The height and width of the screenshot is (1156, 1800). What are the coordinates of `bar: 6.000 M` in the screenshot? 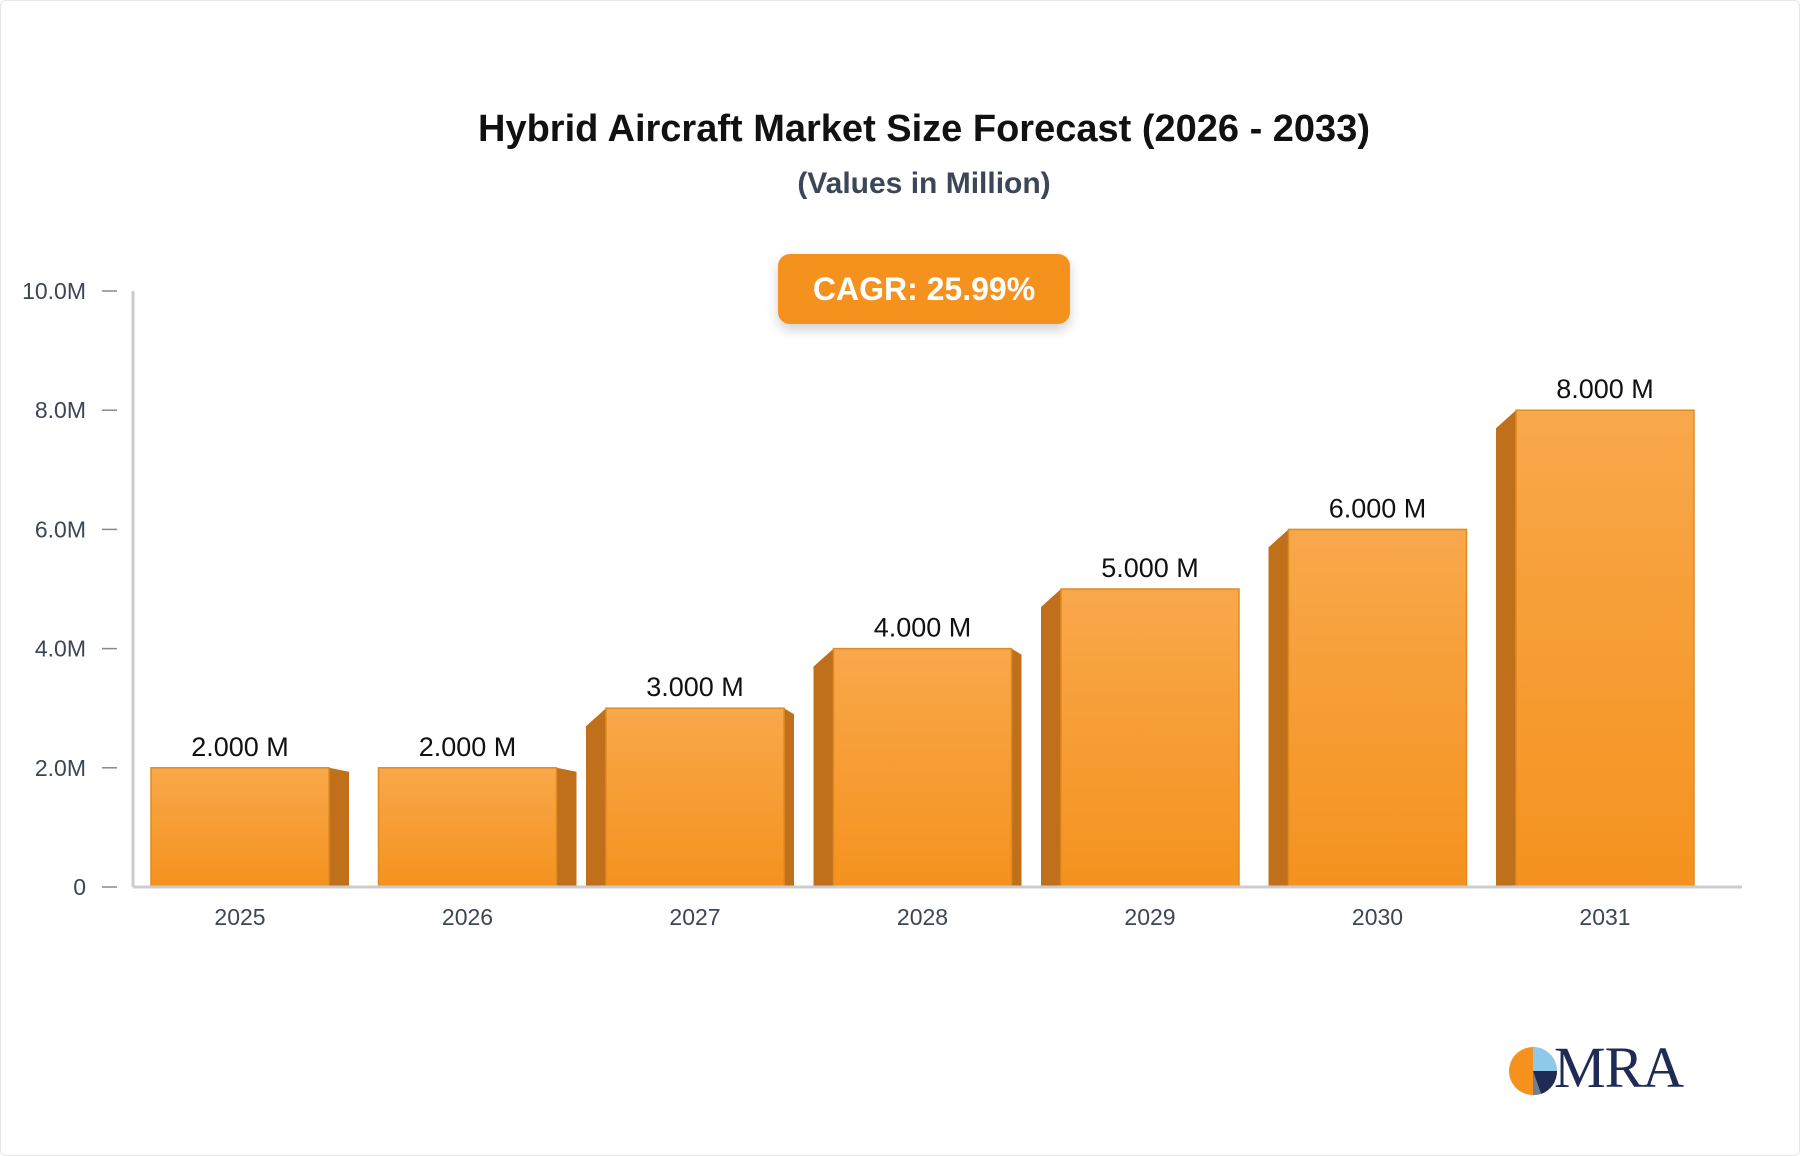 It's located at (1368, 690).